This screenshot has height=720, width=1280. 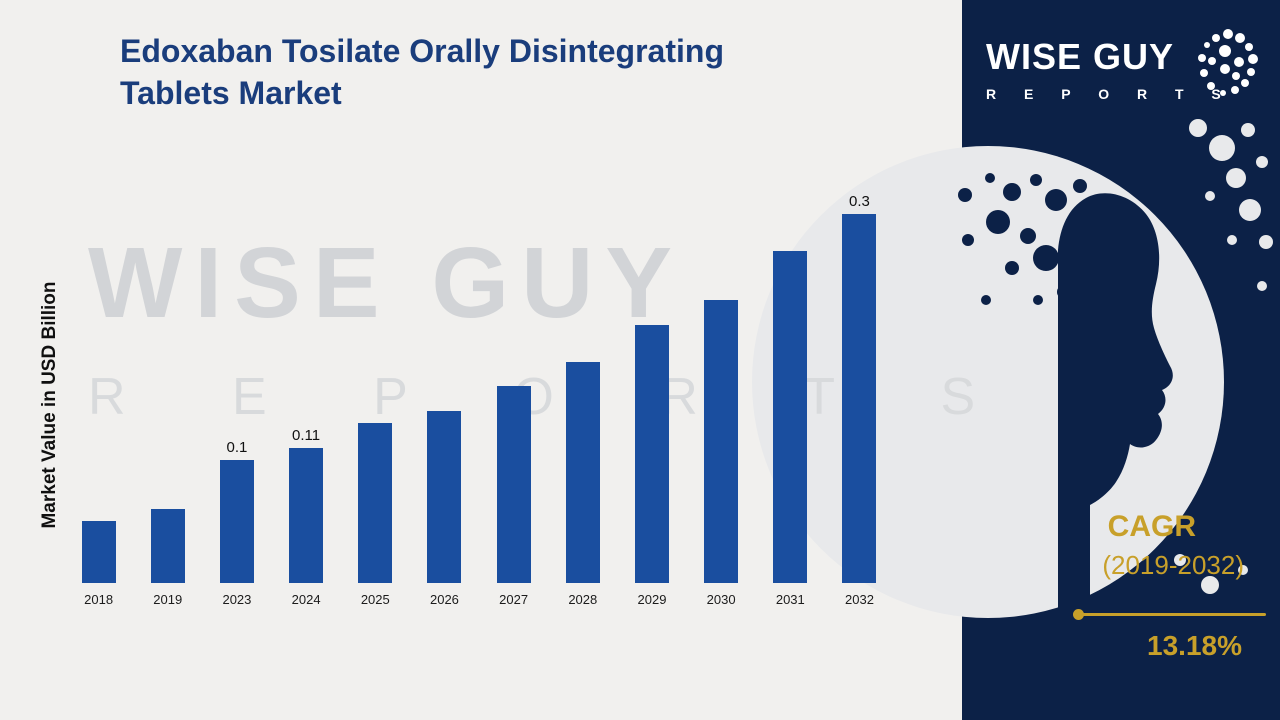 I want to click on bar-2025, so click(x=375, y=503).